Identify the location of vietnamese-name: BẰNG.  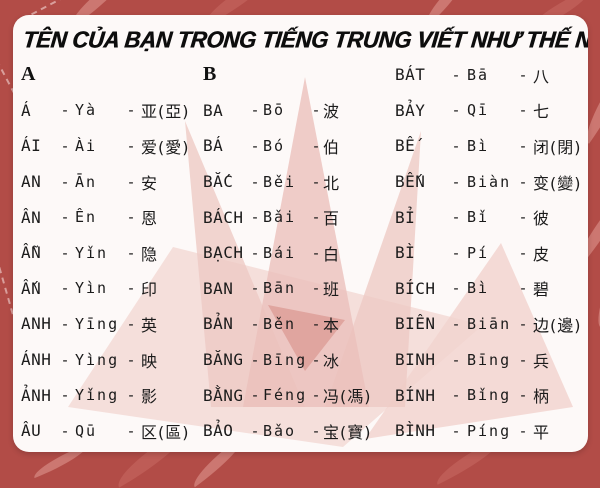
(223, 395).